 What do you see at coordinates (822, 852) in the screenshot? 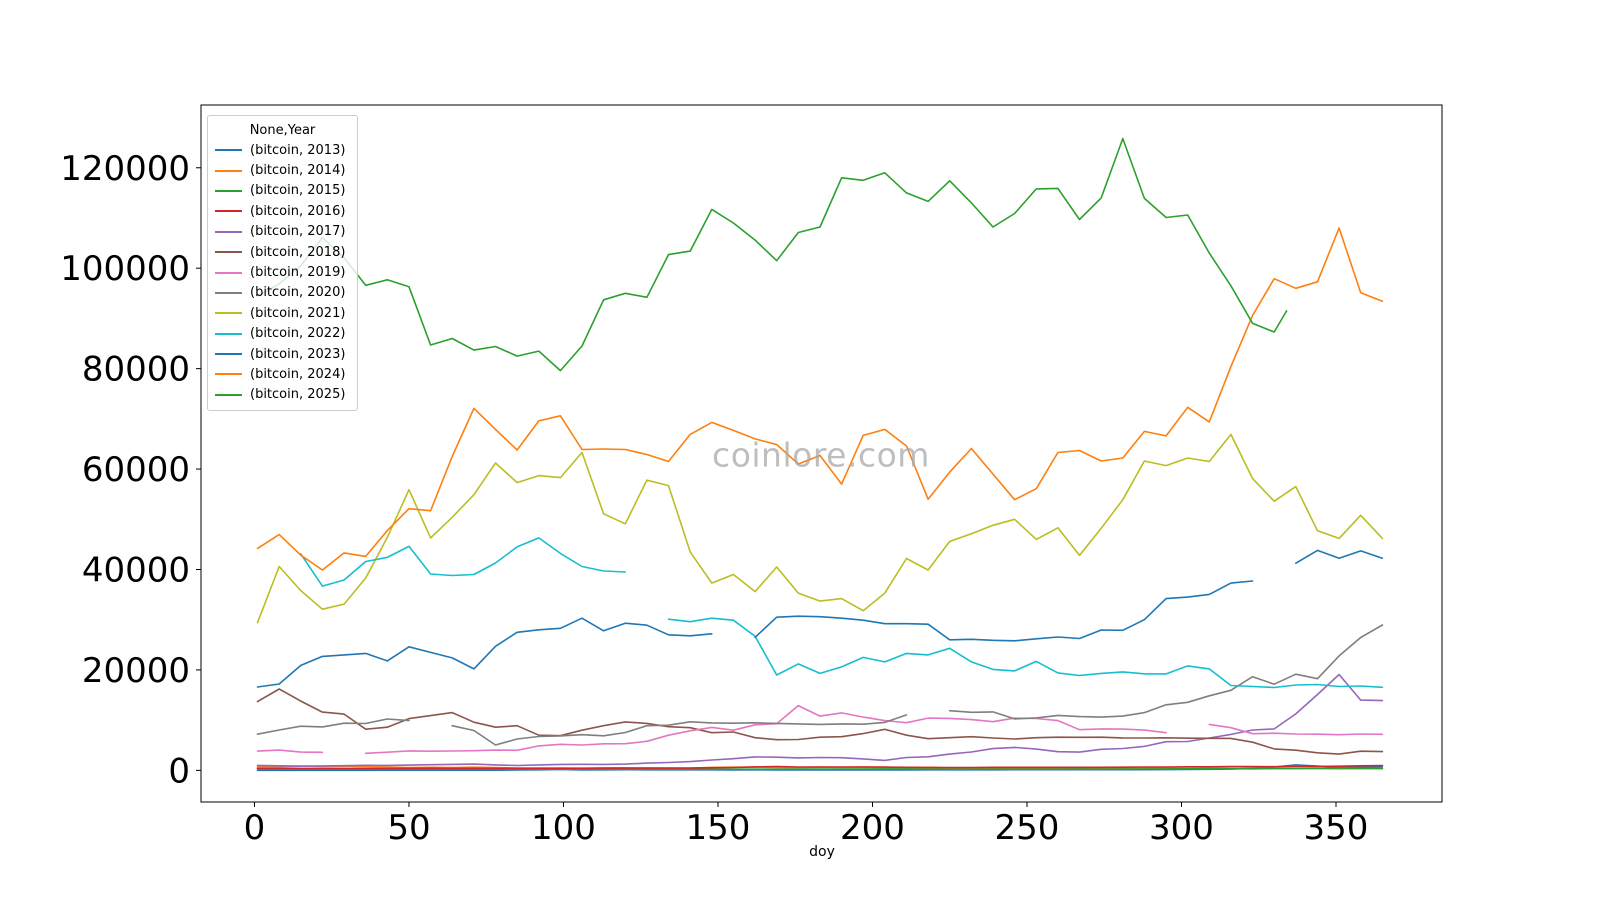
I see `x-axis-label: doy` at bounding box center [822, 852].